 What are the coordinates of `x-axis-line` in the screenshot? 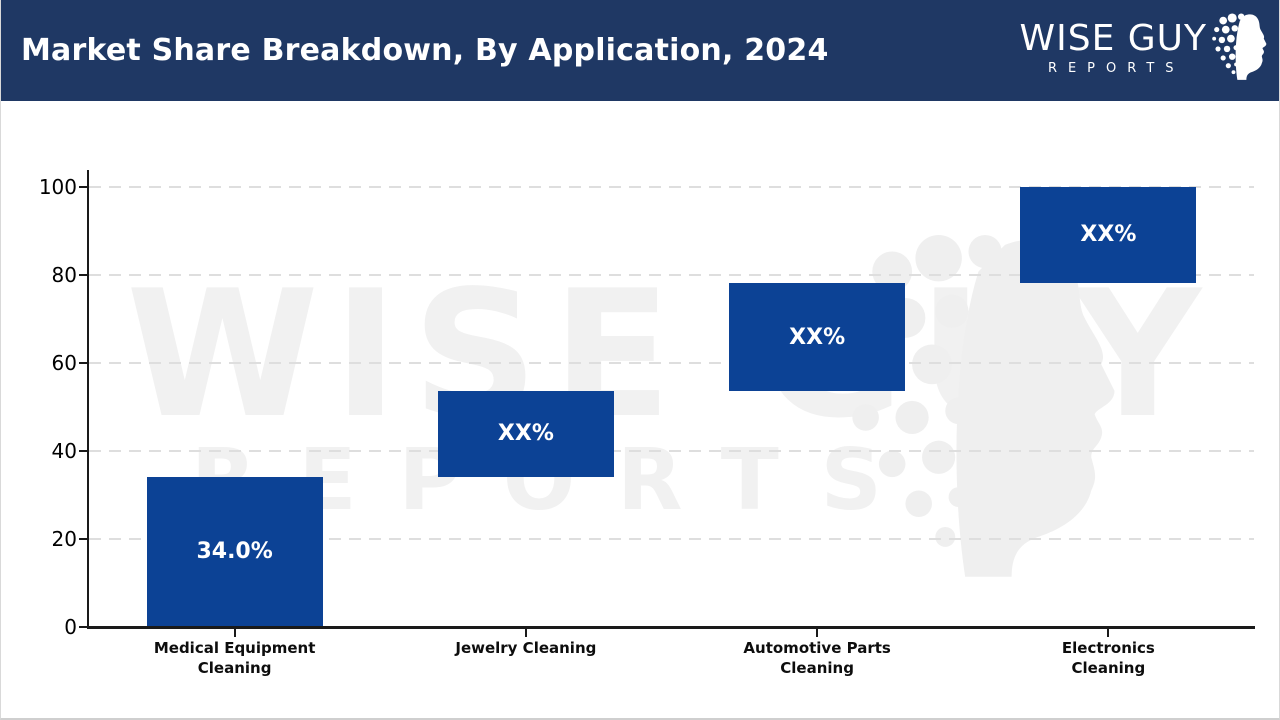 It's located at (671, 627).